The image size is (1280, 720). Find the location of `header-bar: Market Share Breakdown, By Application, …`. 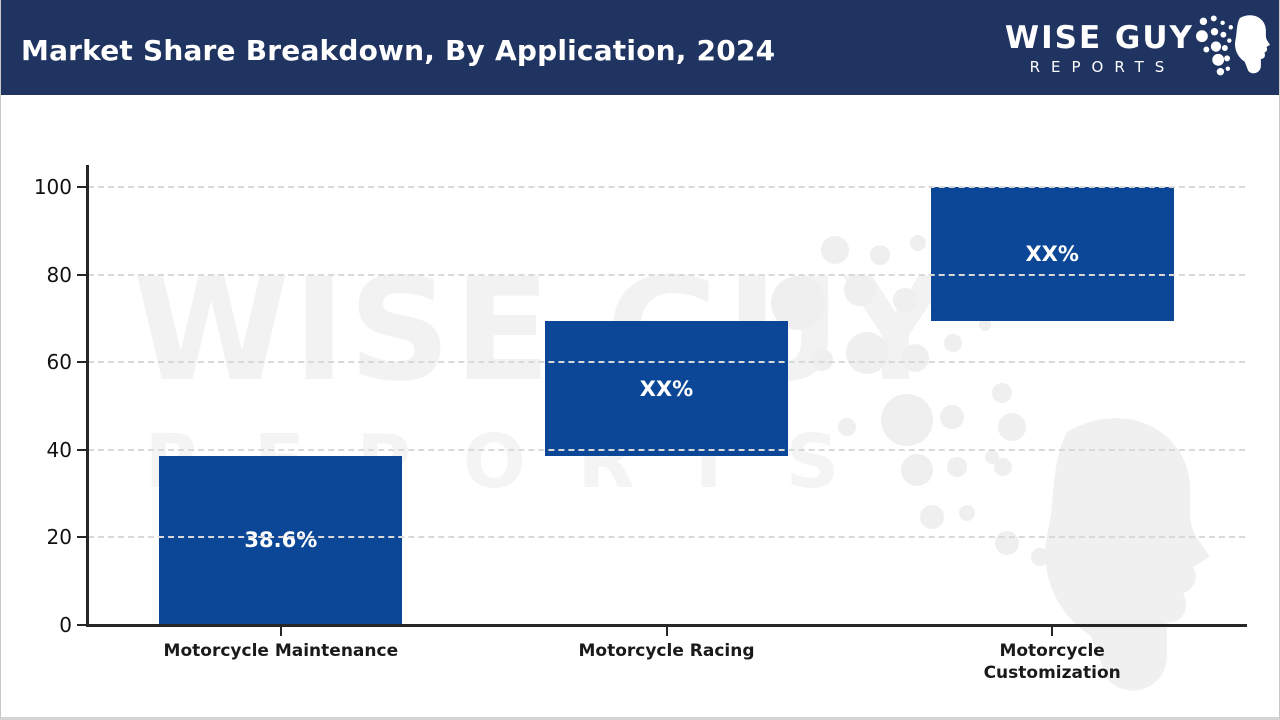

header-bar: Market Share Breakdown, By Application, … is located at coordinates (640, 47).